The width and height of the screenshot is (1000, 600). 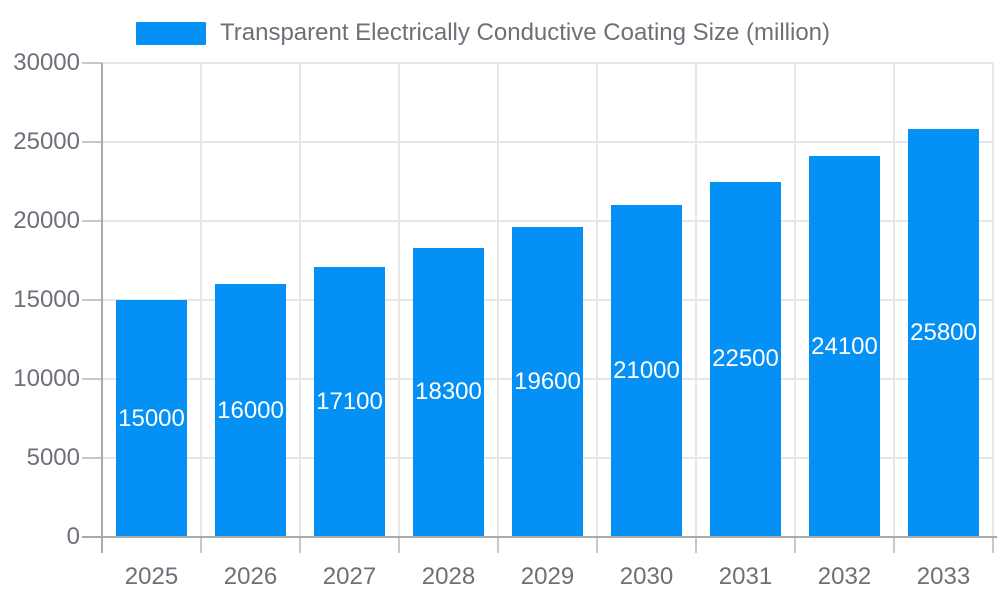 I want to click on bar-value-label: 25800, so click(x=943, y=333).